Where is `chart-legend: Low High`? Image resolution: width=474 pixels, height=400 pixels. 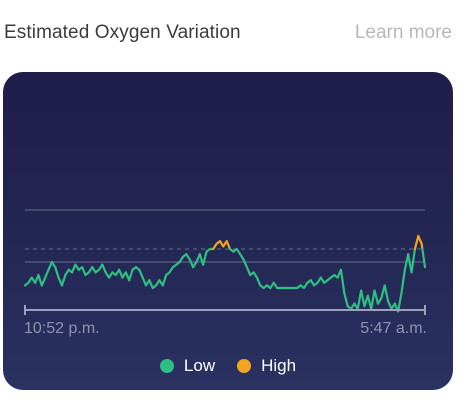 chart-legend: Low High is located at coordinates (228, 366).